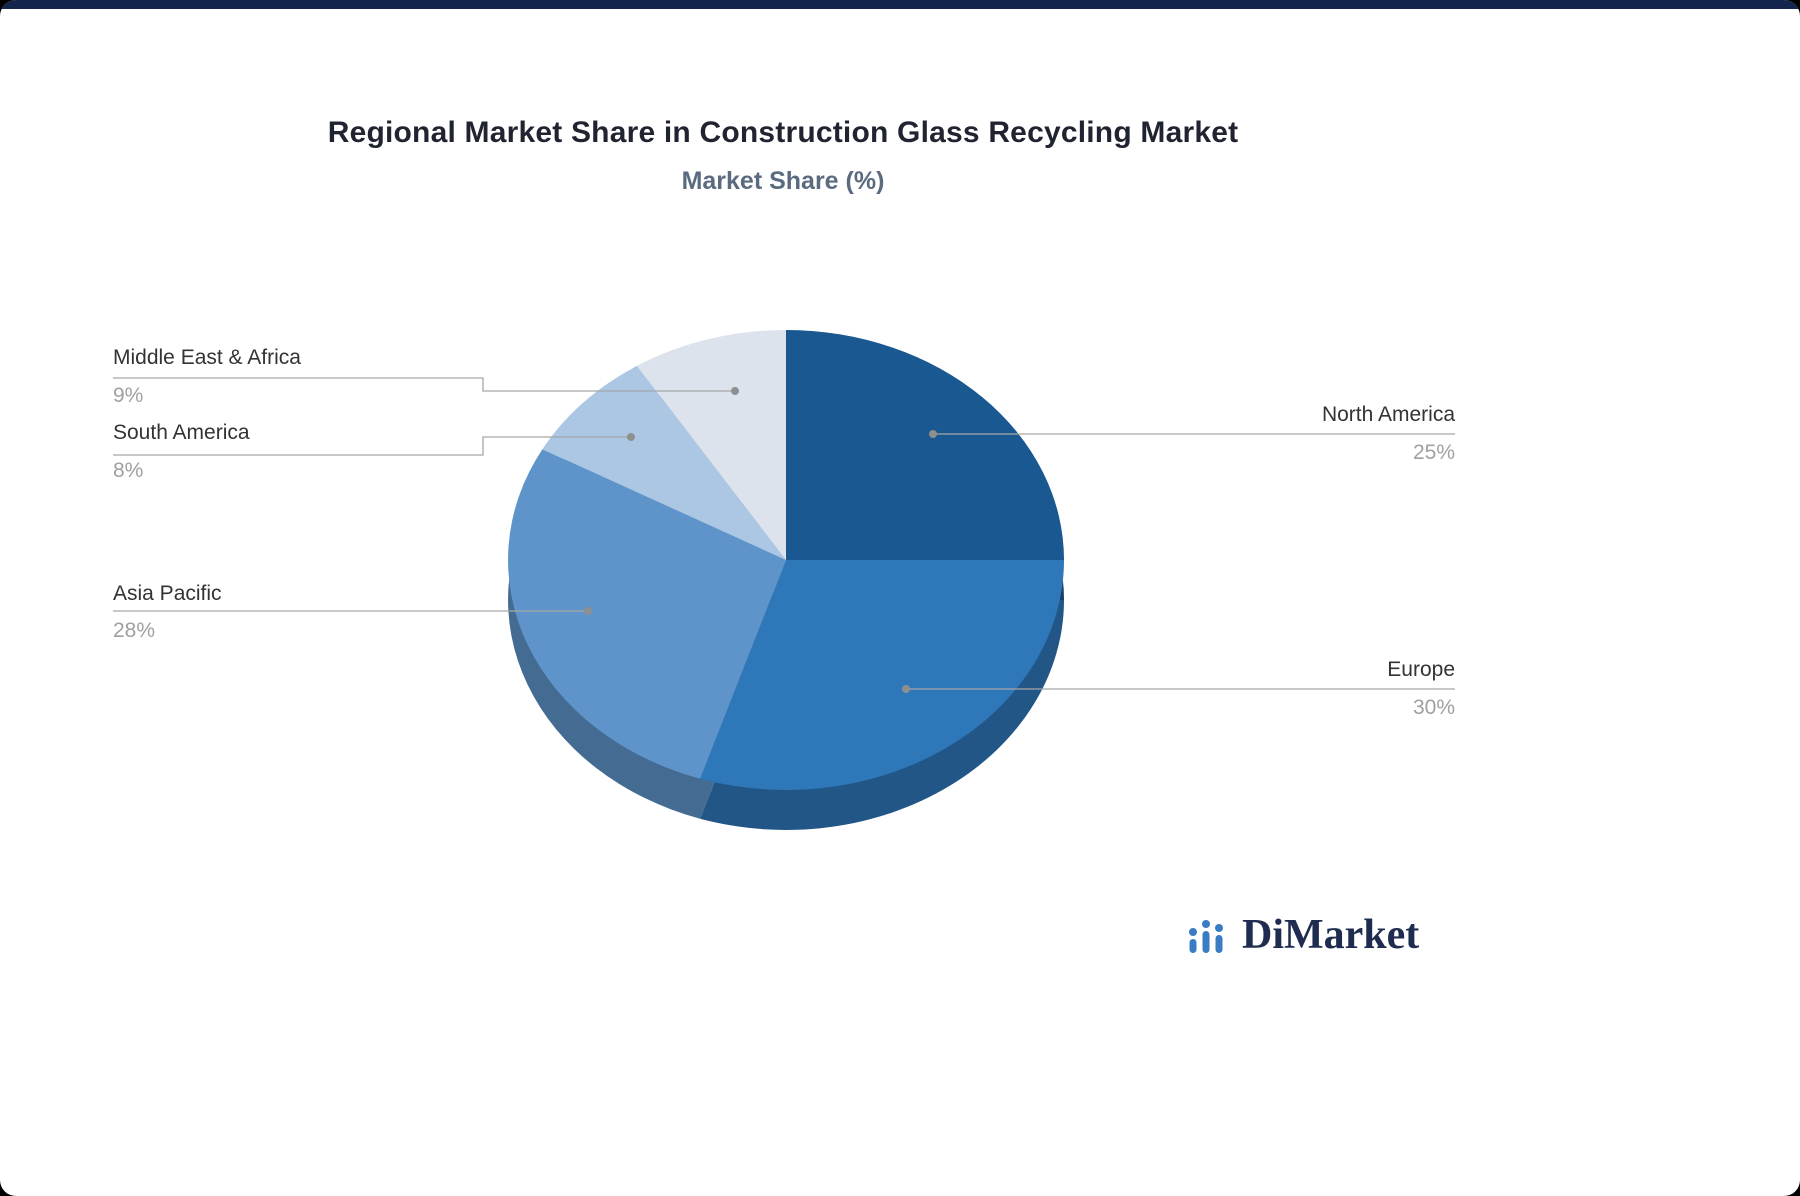 The image size is (1800, 1196). I want to click on pie-slice-south-america, so click(664, 462).